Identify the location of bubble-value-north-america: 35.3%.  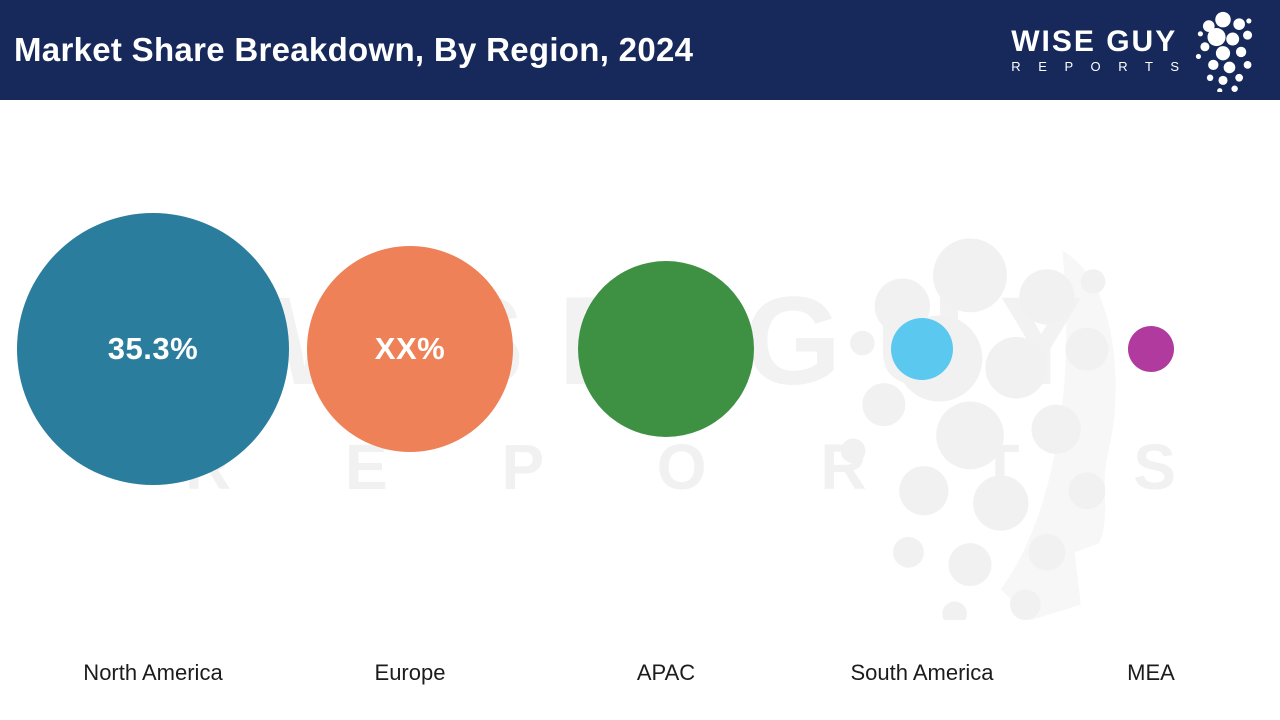
(153, 348).